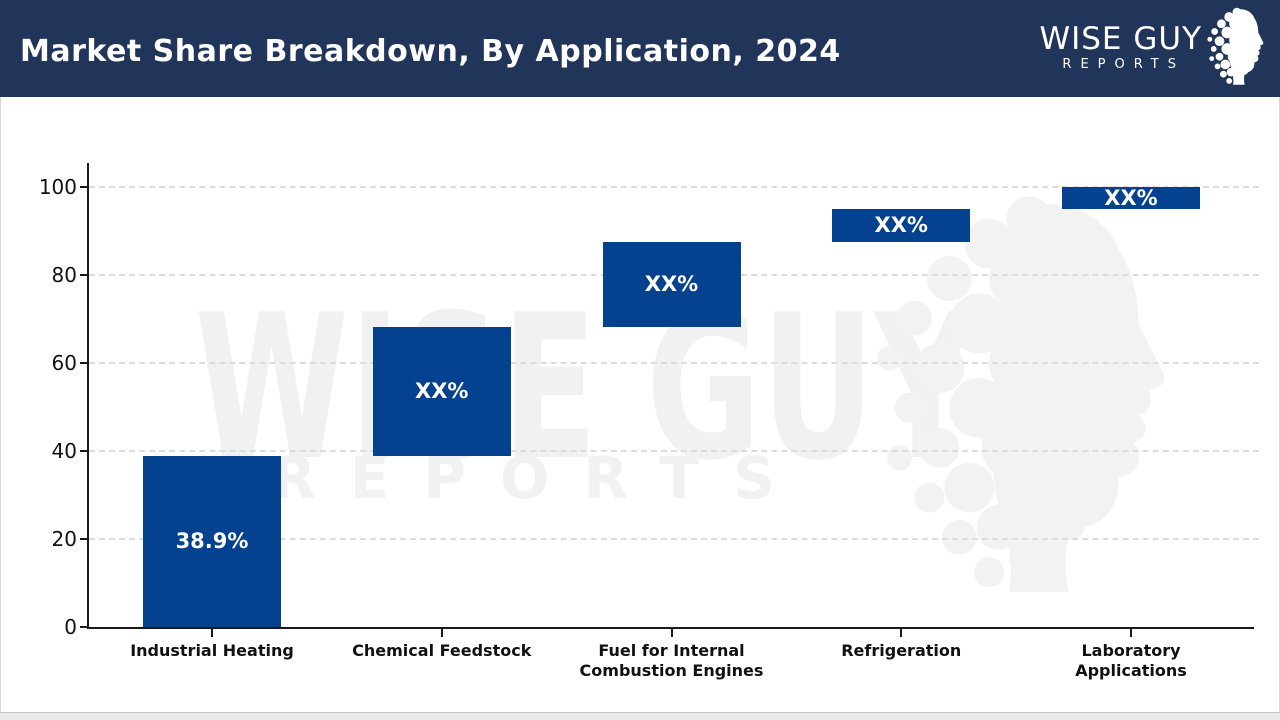 The width and height of the screenshot is (1280, 720). What do you see at coordinates (1124, 65) in the screenshot?
I see `logo-subtitle: REPORTS` at bounding box center [1124, 65].